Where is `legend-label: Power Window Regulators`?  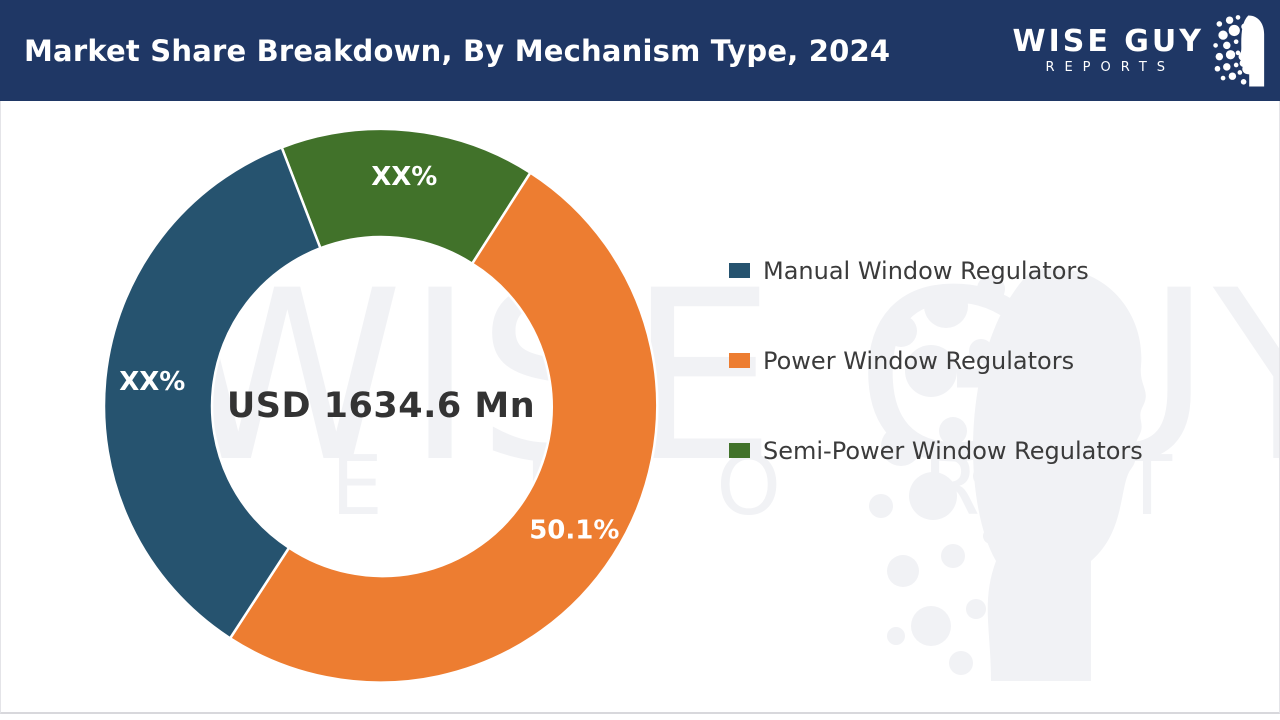 legend-label: Power Window Regulators is located at coordinates (919, 360).